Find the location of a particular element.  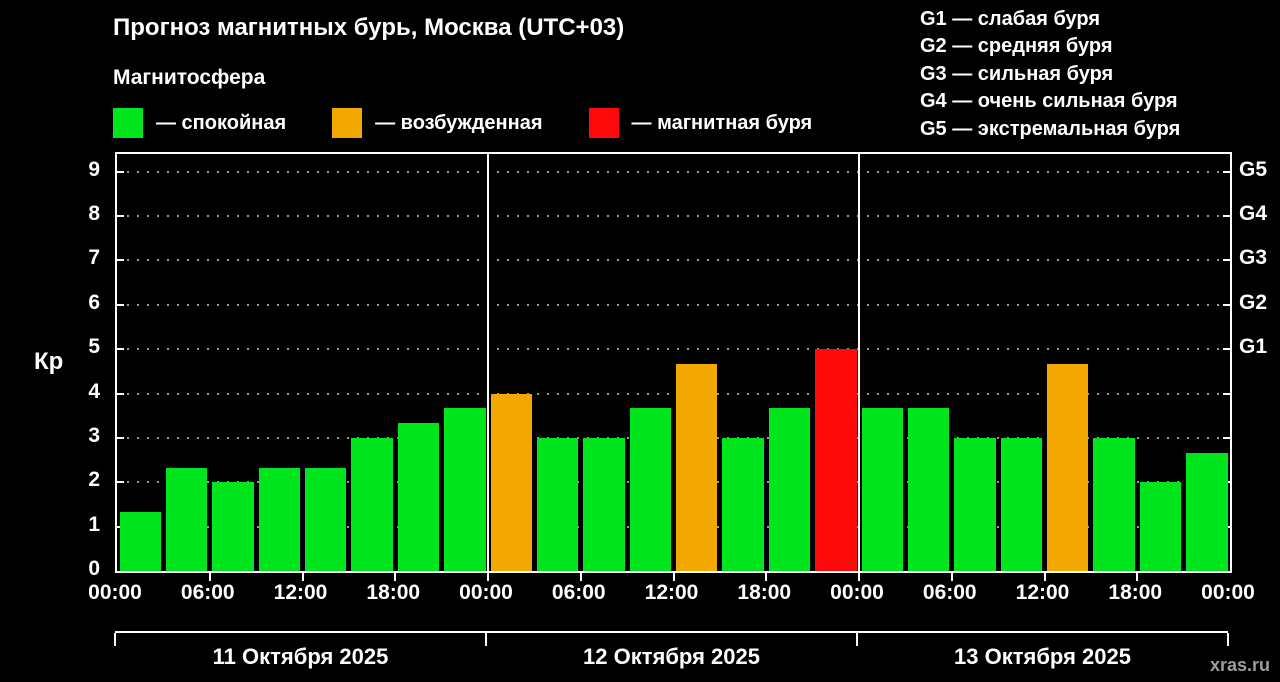

g-scale-axis-labels: G1 G2 G3 G4 G5 is located at coordinates (1259, 360).